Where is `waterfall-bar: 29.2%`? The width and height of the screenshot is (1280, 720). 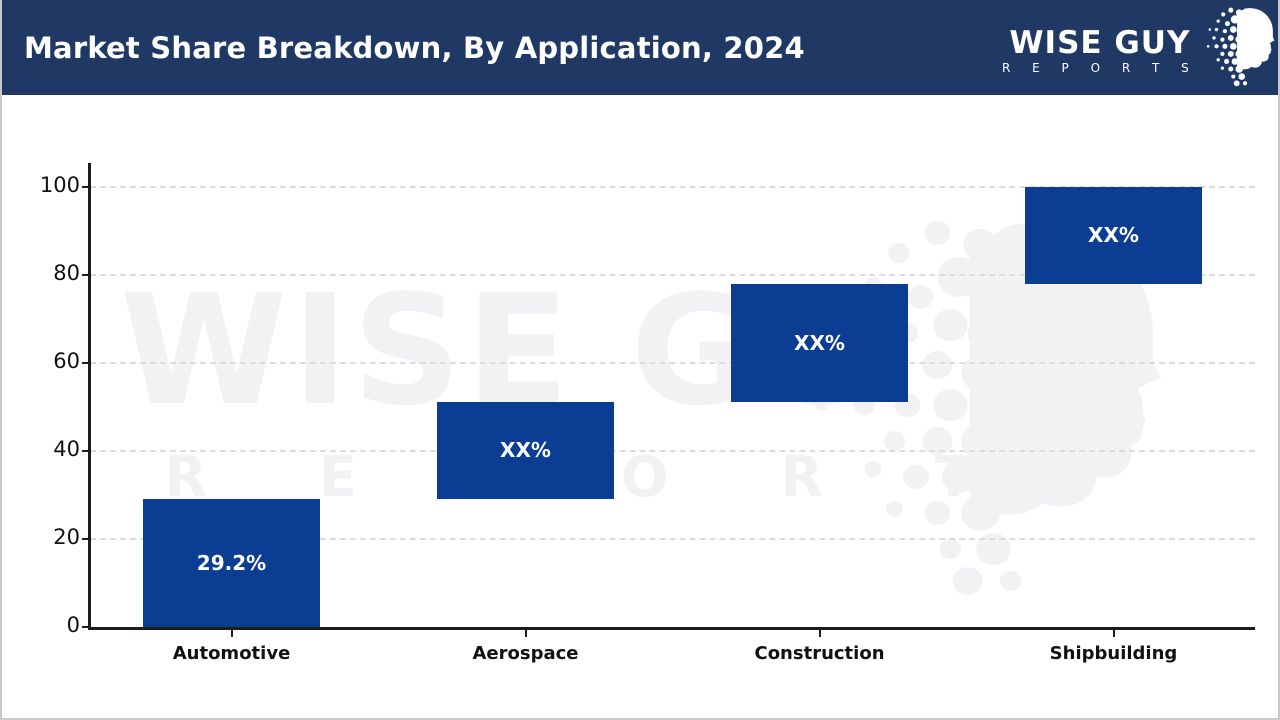
waterfall-bar: 29.2% is located at coordinates (231, 562).